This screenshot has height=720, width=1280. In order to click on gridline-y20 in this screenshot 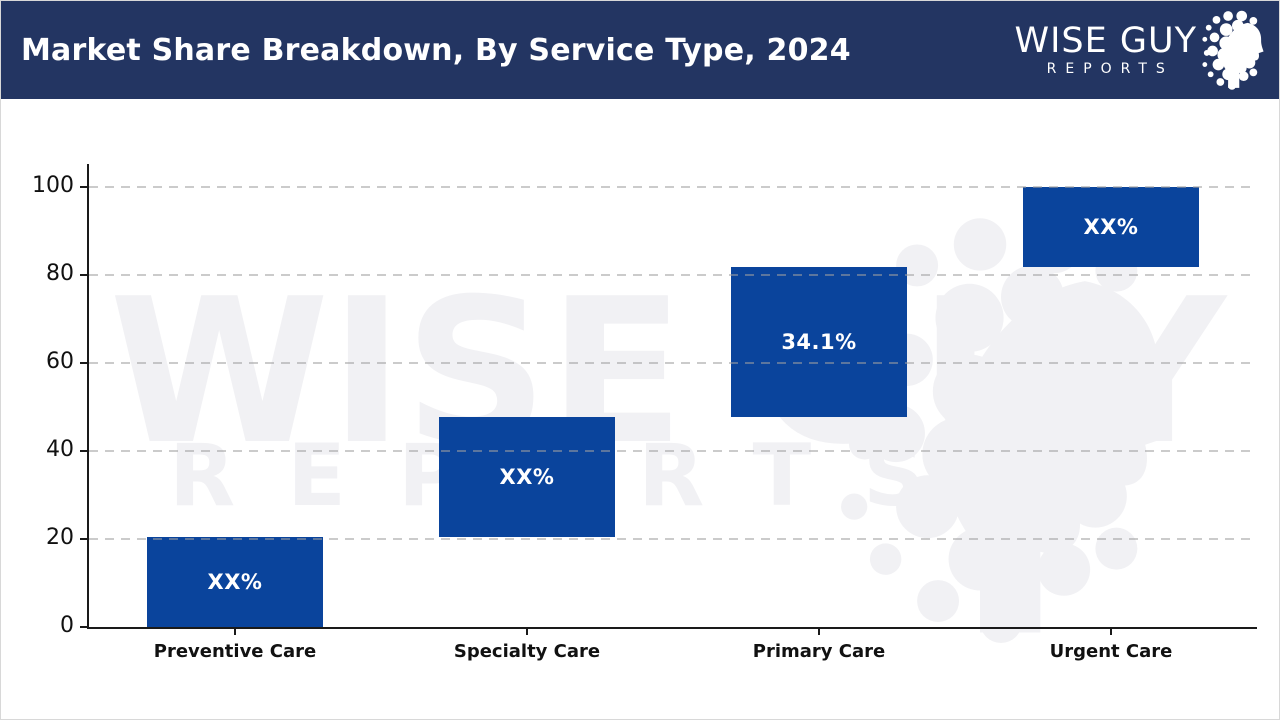, I will do `click(673, 539)`.